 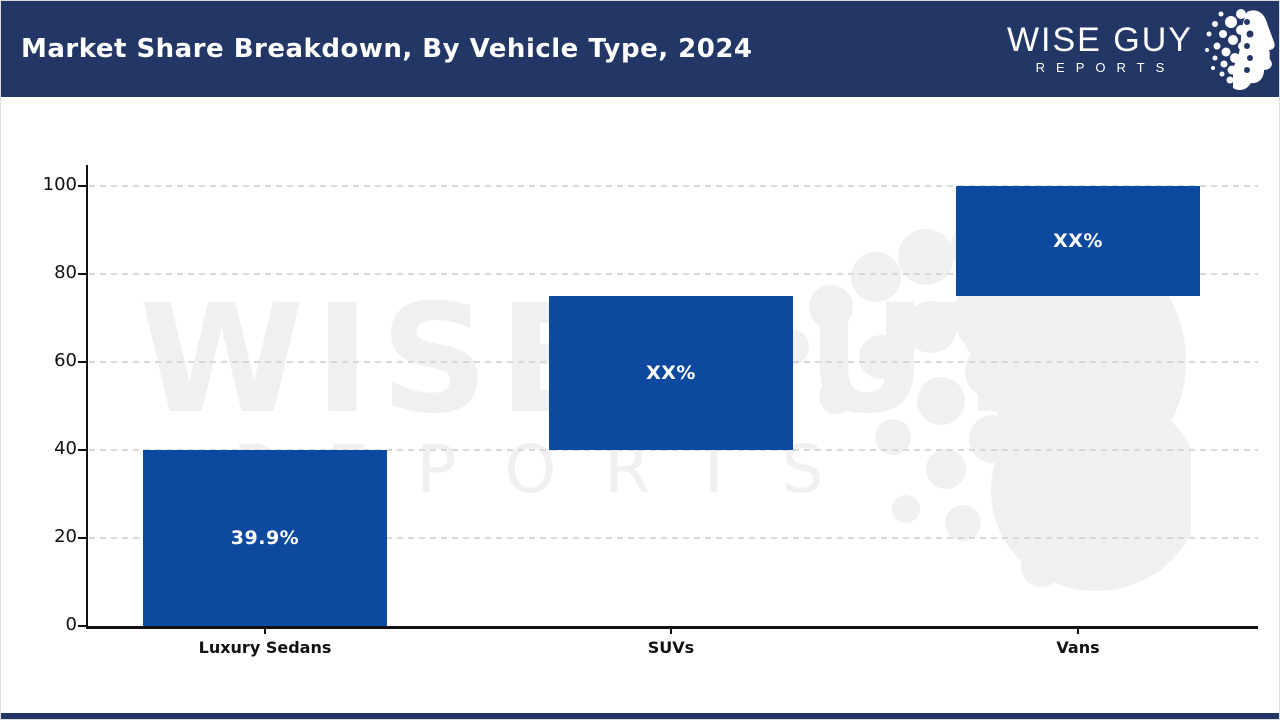 I want to click on category-label-suvs: SUVs, so click(x=671, y=647).